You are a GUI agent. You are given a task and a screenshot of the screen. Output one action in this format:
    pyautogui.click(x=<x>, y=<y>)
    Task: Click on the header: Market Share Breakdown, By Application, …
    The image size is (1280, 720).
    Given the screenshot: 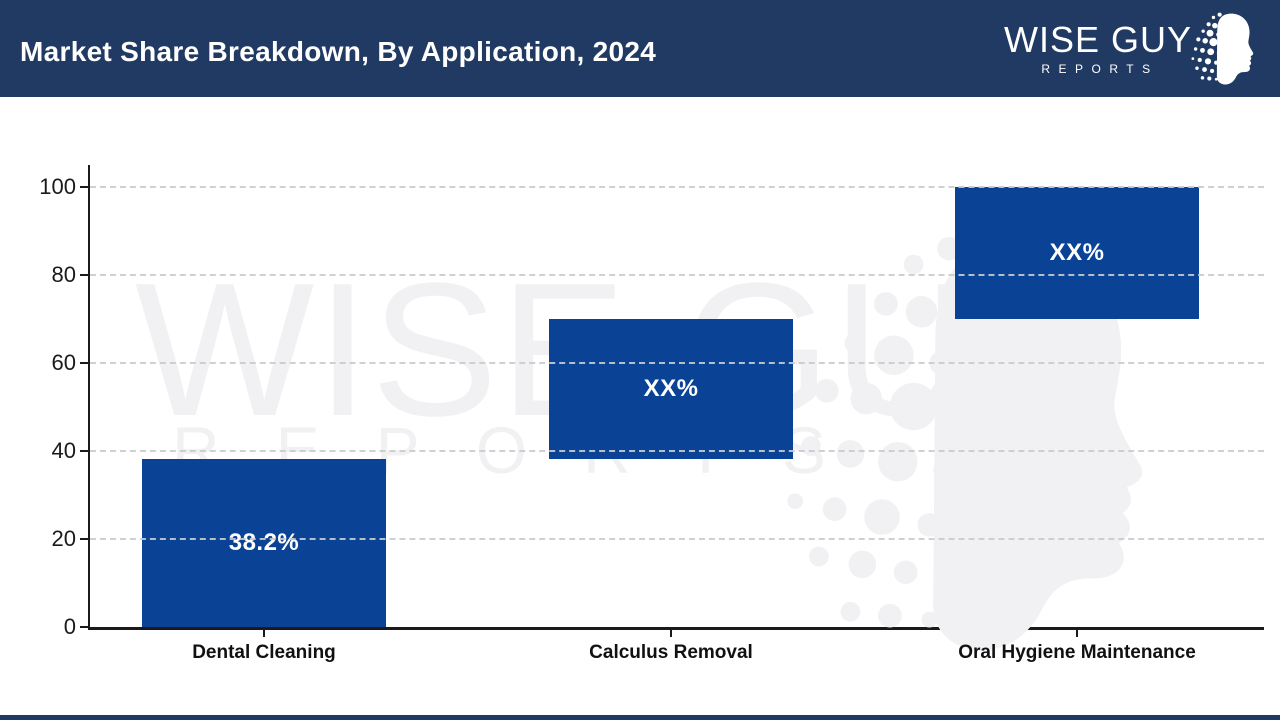 What is the action you would take?
    pyautogui.click(x=640, y=48)
    